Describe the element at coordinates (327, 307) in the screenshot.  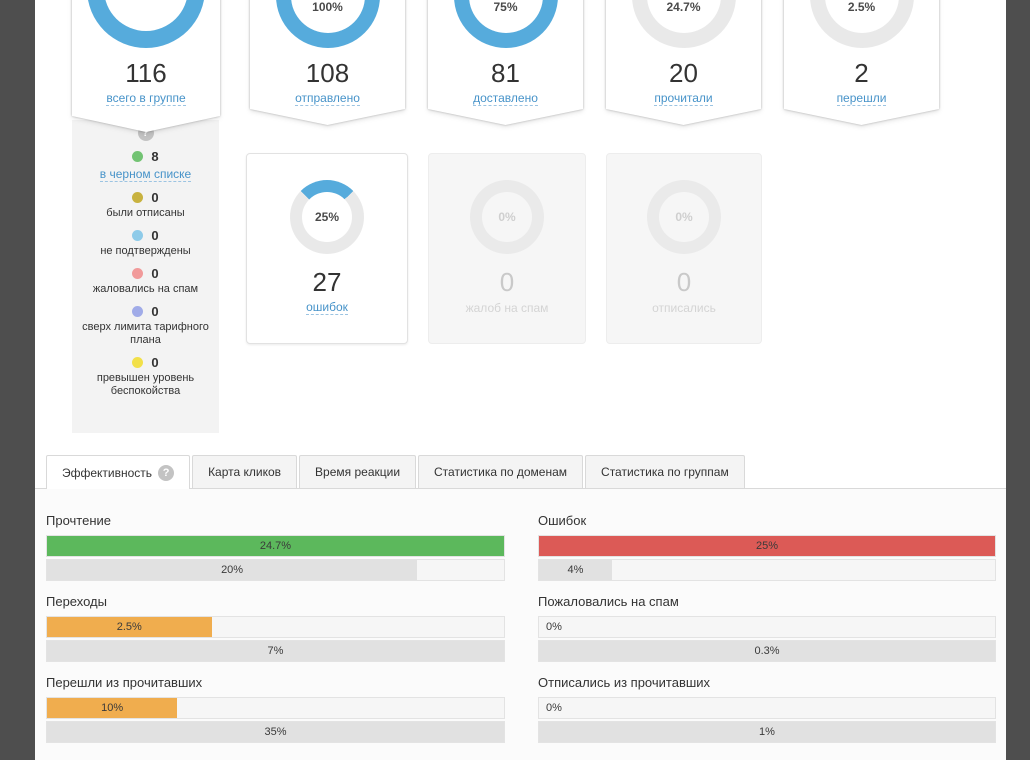
I see `errors-link: ошибок` at that location.